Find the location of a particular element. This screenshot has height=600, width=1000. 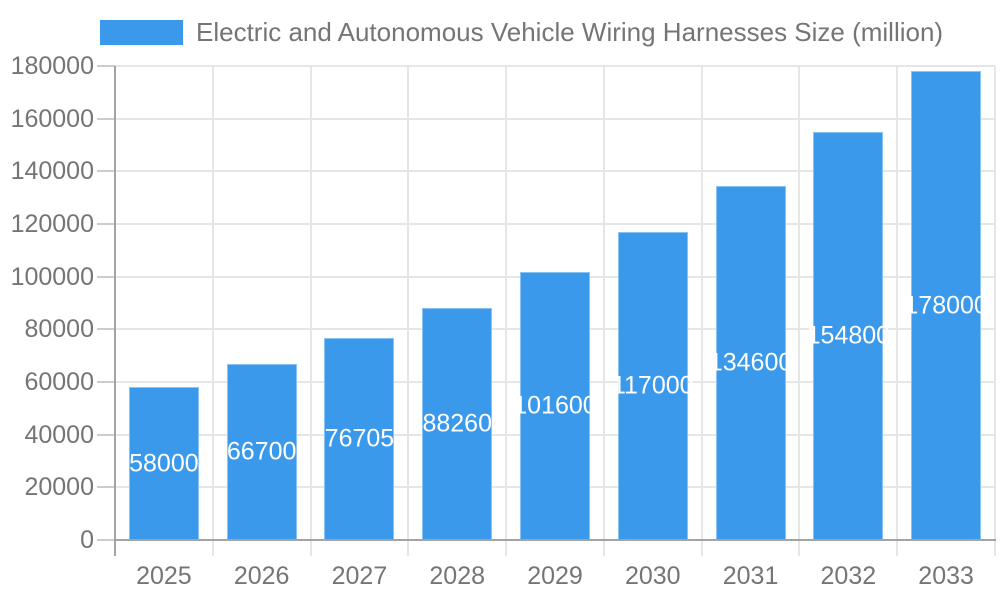

y-tick-label: 140000 is located at coordinates (52, 171).